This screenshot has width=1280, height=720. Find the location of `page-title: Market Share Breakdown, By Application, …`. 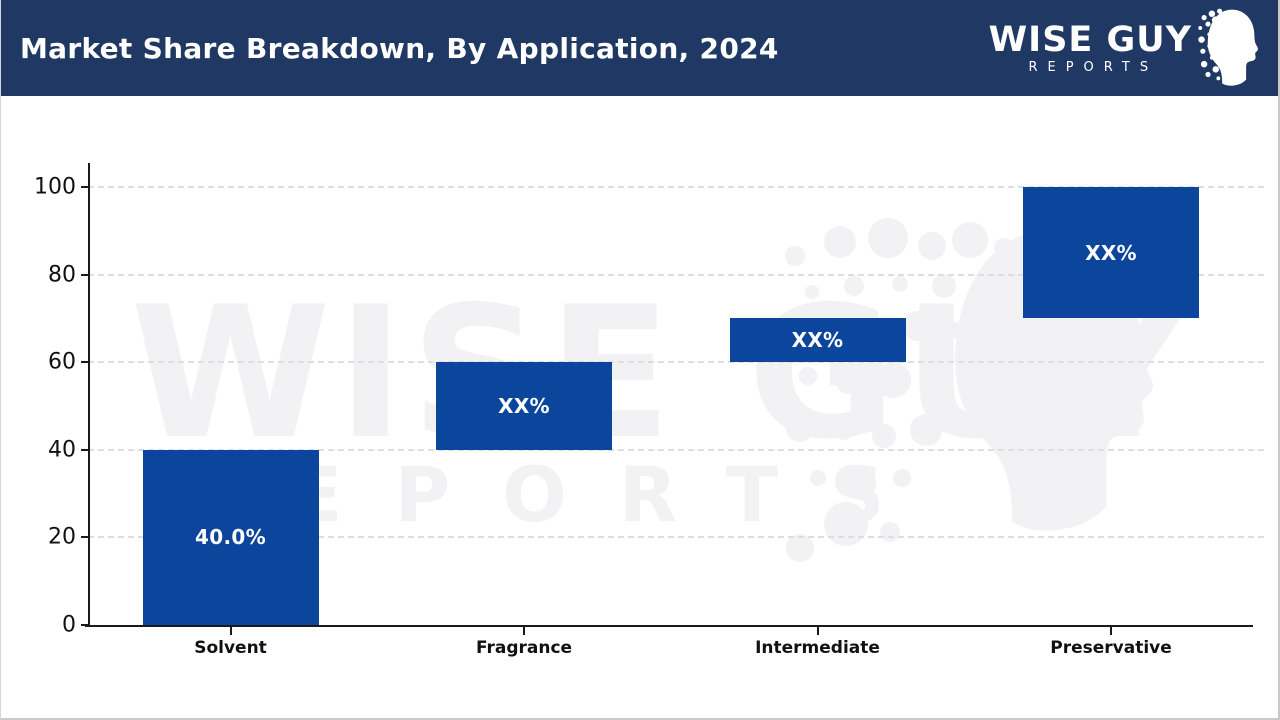

page-title: Market Share Breakdown, By Application, … is located at coordinates (399, 48).